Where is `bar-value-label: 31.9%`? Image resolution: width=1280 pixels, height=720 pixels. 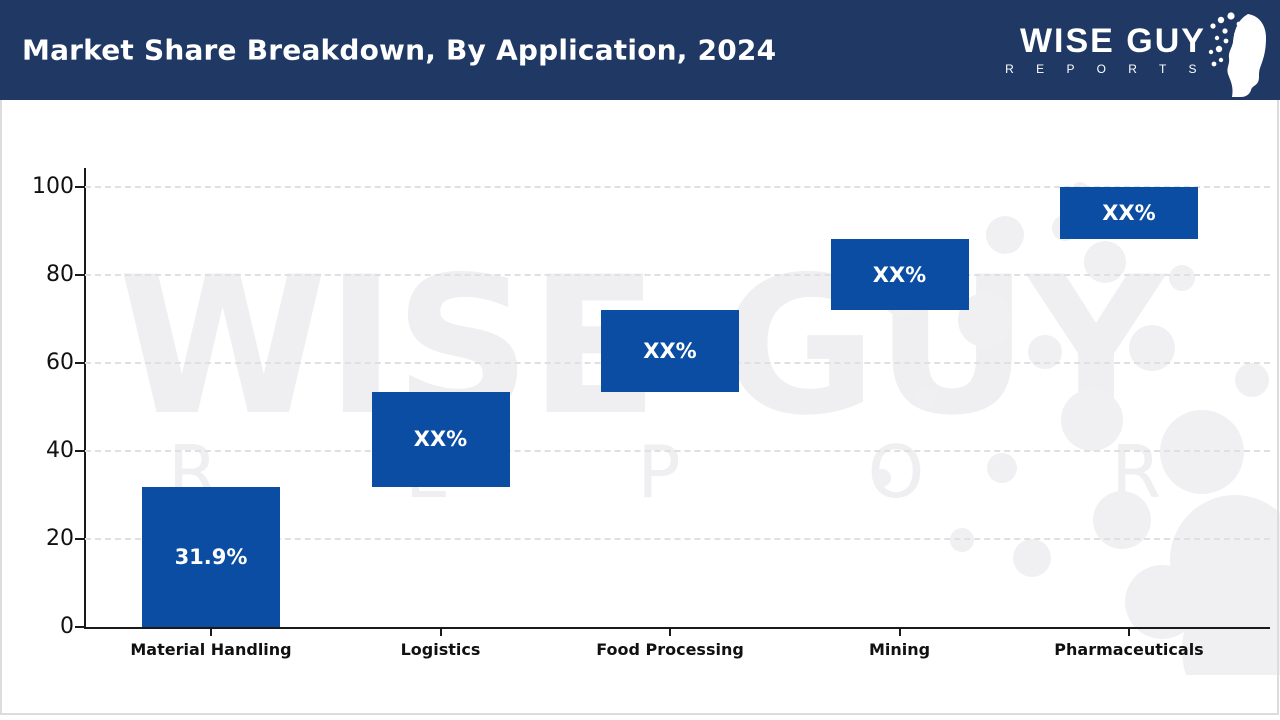
bar-value-label: 31.9% is located at coordinates (211, 556).